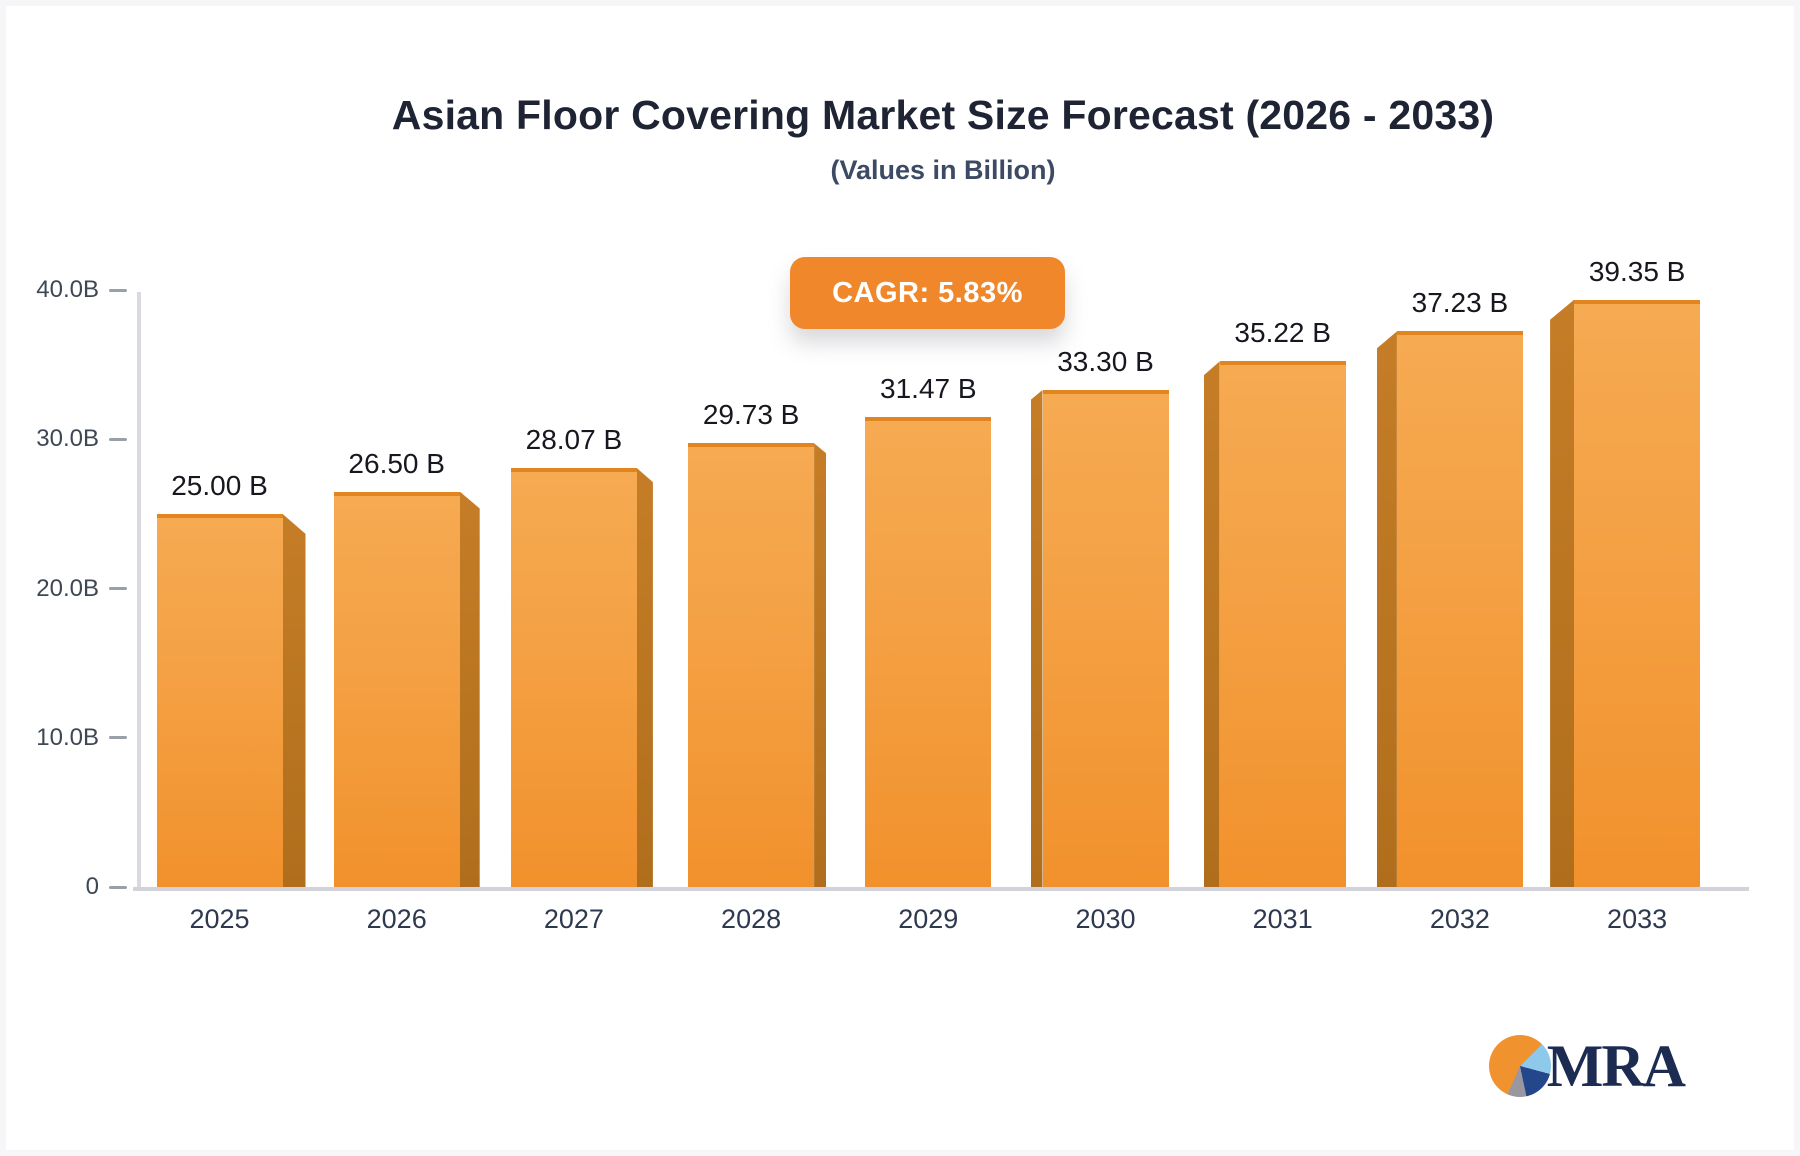 This screenshot has width=1800, height=1156. What do you see at coordinates (1105, 361) in the screenshot?
I see `bar-value-label: 33.30 B` at bounding box center [1105, 361].